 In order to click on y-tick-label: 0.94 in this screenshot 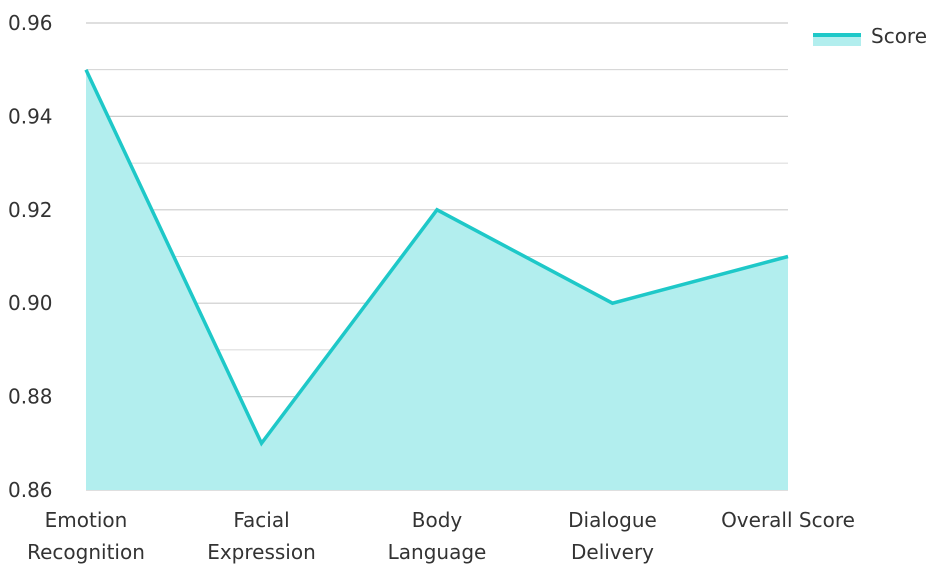, I will do `click(30, 116)`.